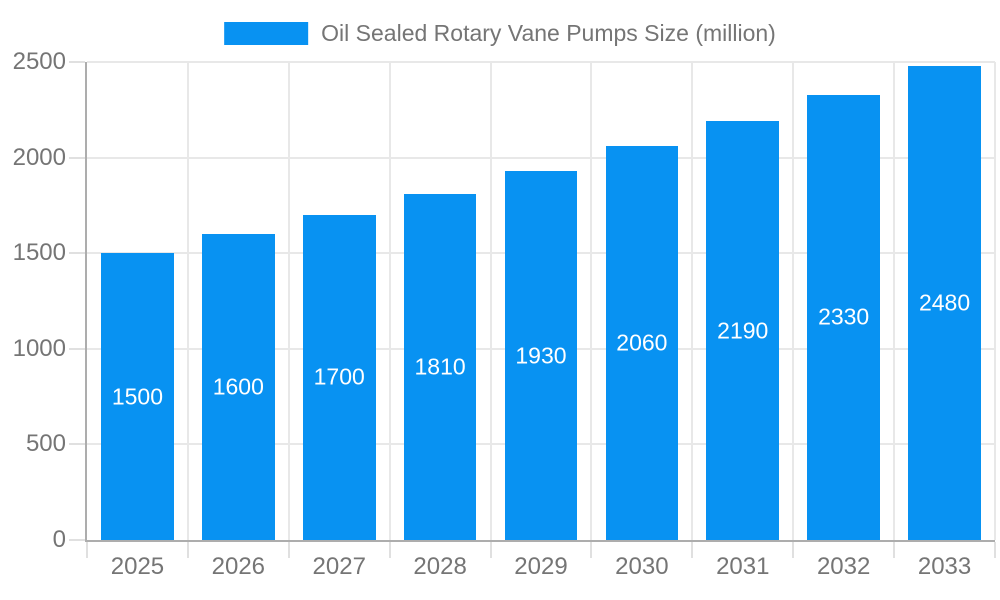 The width and height of the screenshot is (1000, 600). I want to click on y-axis-label: 500, so click(45, 444).